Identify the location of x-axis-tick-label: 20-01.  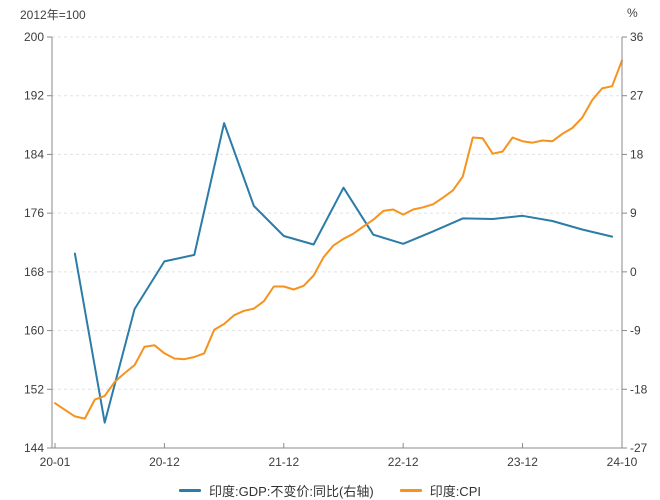
(55, 462).